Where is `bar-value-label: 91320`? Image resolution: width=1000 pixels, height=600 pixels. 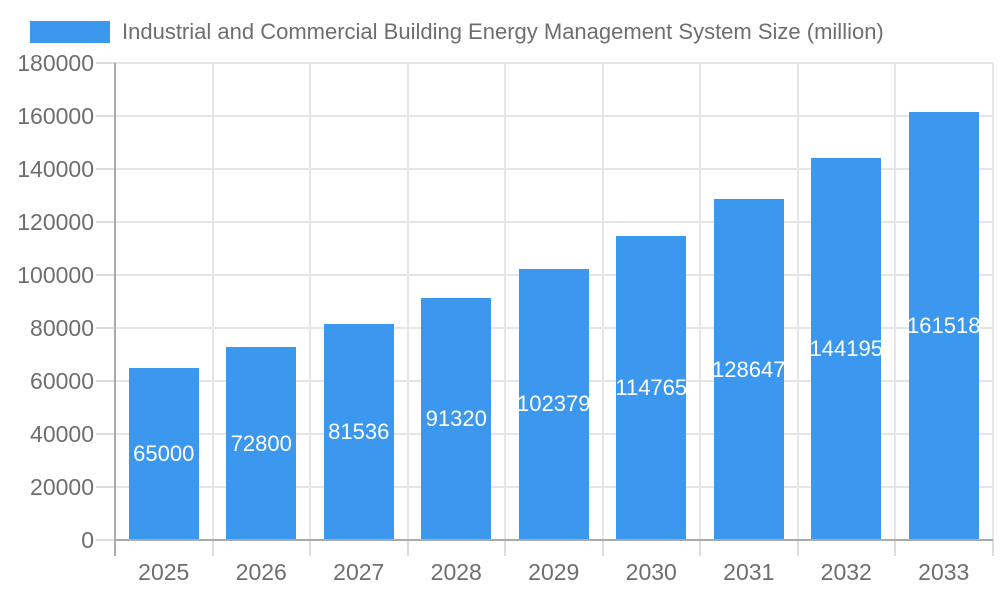
bar-value-label: 91320 is located at coordinates (456, 418).